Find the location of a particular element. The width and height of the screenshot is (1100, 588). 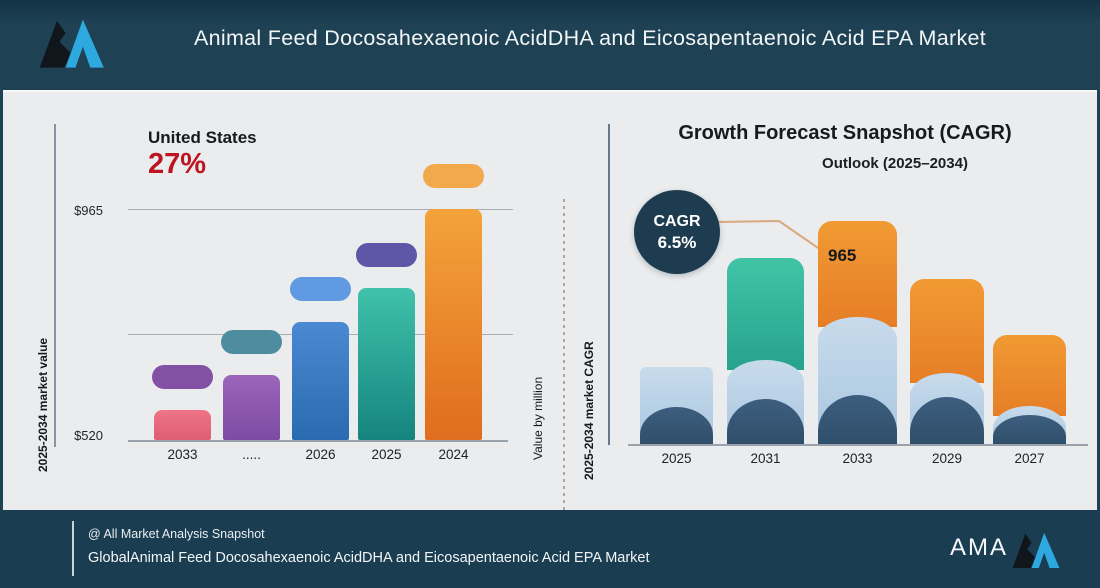

cagr-badge: CAGR 6.5% is located at coordinates (677, 232).